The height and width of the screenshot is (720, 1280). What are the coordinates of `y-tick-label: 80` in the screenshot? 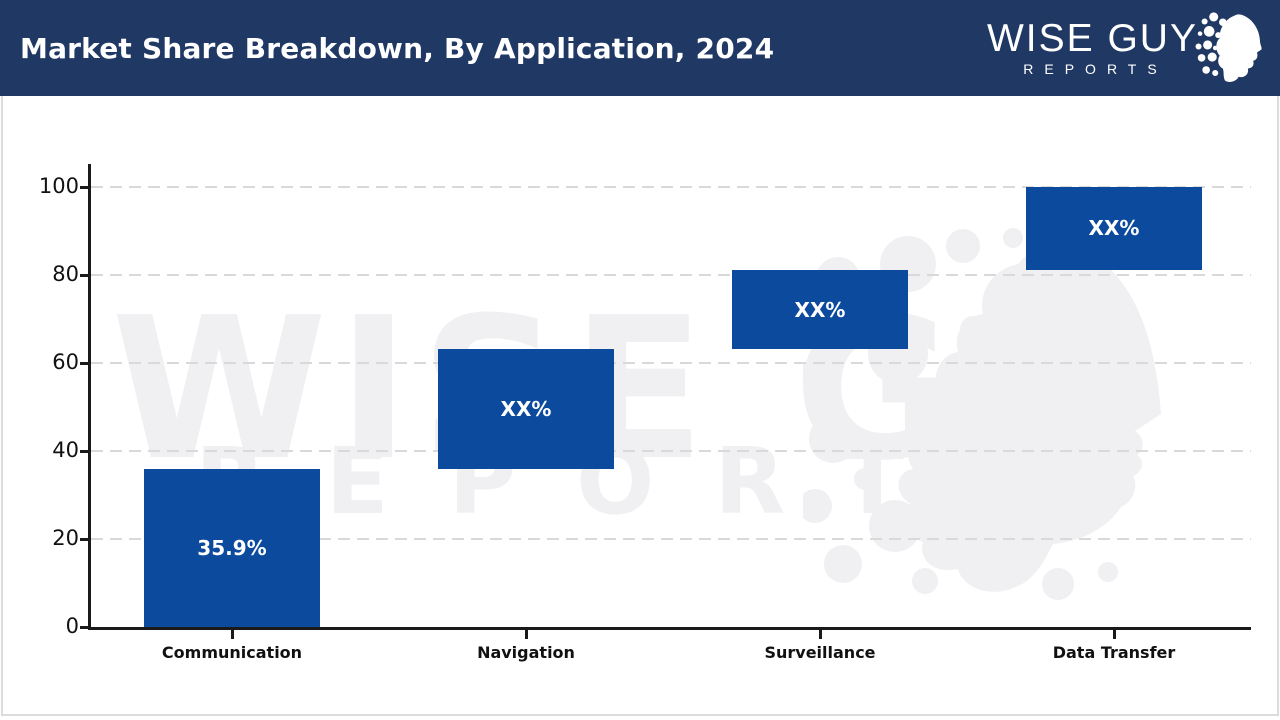 It's located at (65, 273).